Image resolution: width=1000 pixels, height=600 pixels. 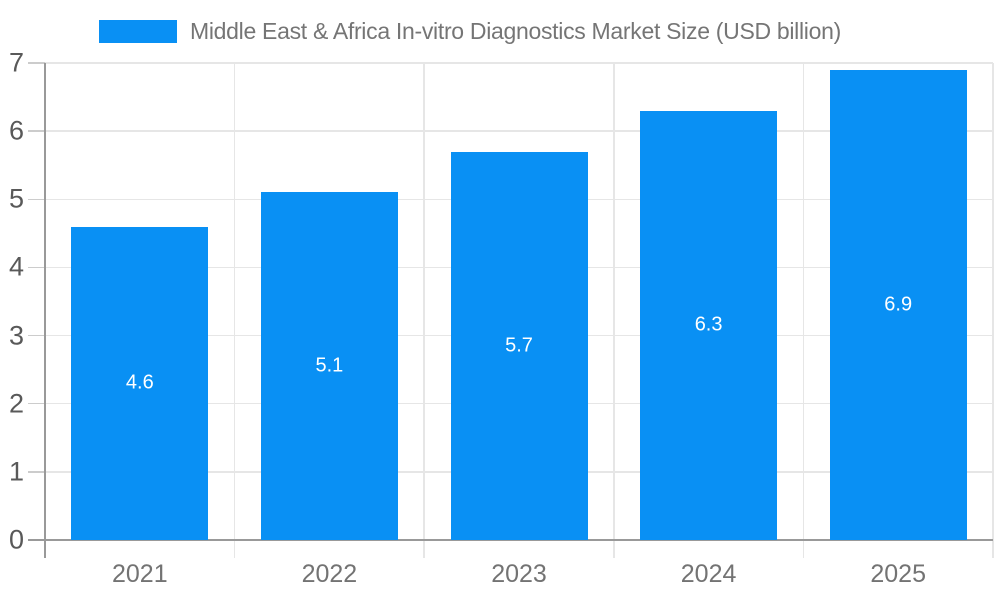 I want to click on bar-2021, so click(x=140, y=383).